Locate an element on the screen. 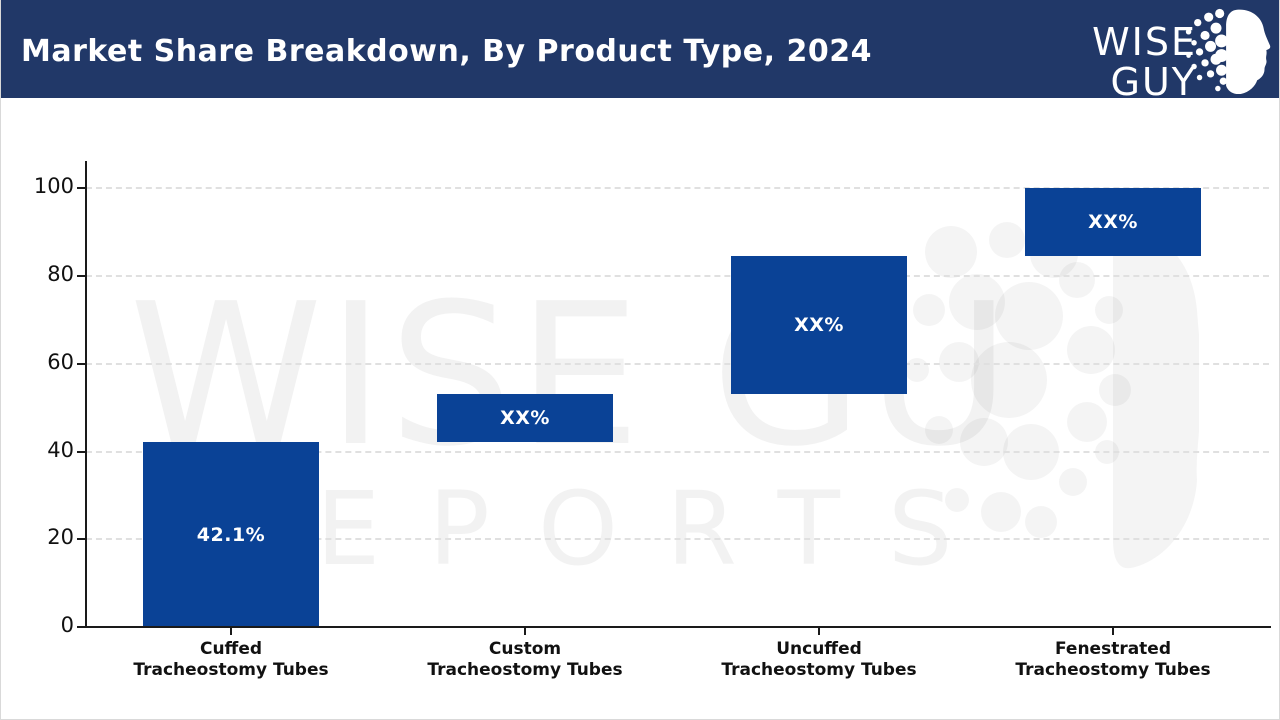  bar-3: XX% is located at coordinates (1113, 222).